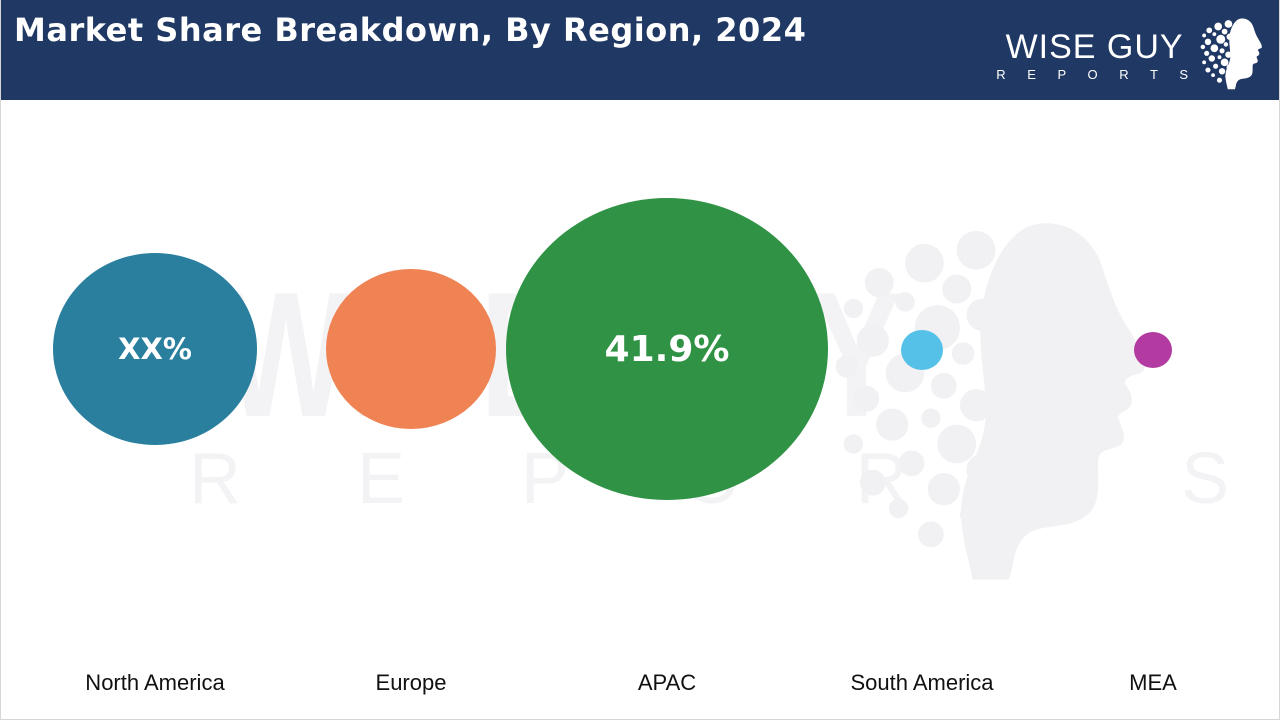 The width and height of the screenshot is (1280, 720). I want to click on page-title: Market Share Breakdown, By Region, 2024, so click(410, 30).